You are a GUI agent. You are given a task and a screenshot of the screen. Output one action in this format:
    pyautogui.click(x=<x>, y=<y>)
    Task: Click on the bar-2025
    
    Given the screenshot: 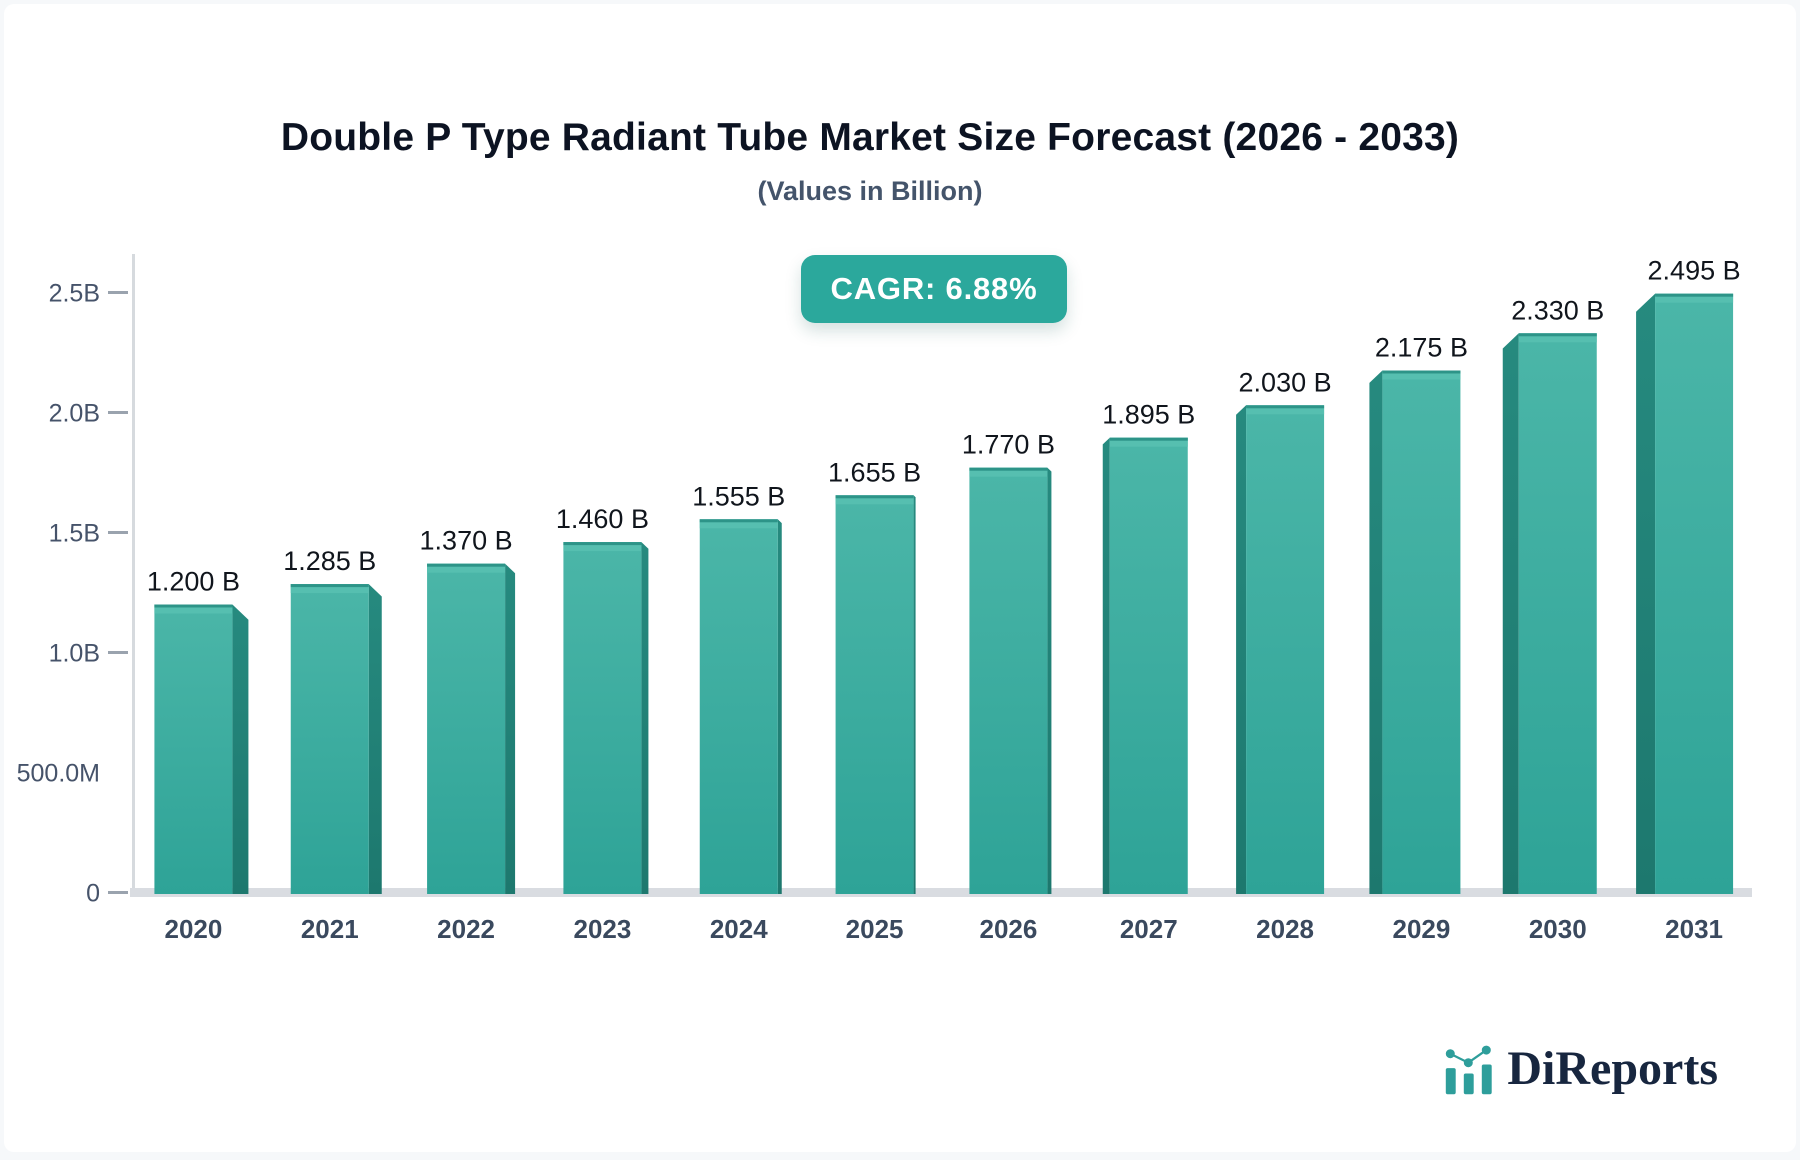 What is the action you would take?
    pyautogui.click(x=874, y=694)
    